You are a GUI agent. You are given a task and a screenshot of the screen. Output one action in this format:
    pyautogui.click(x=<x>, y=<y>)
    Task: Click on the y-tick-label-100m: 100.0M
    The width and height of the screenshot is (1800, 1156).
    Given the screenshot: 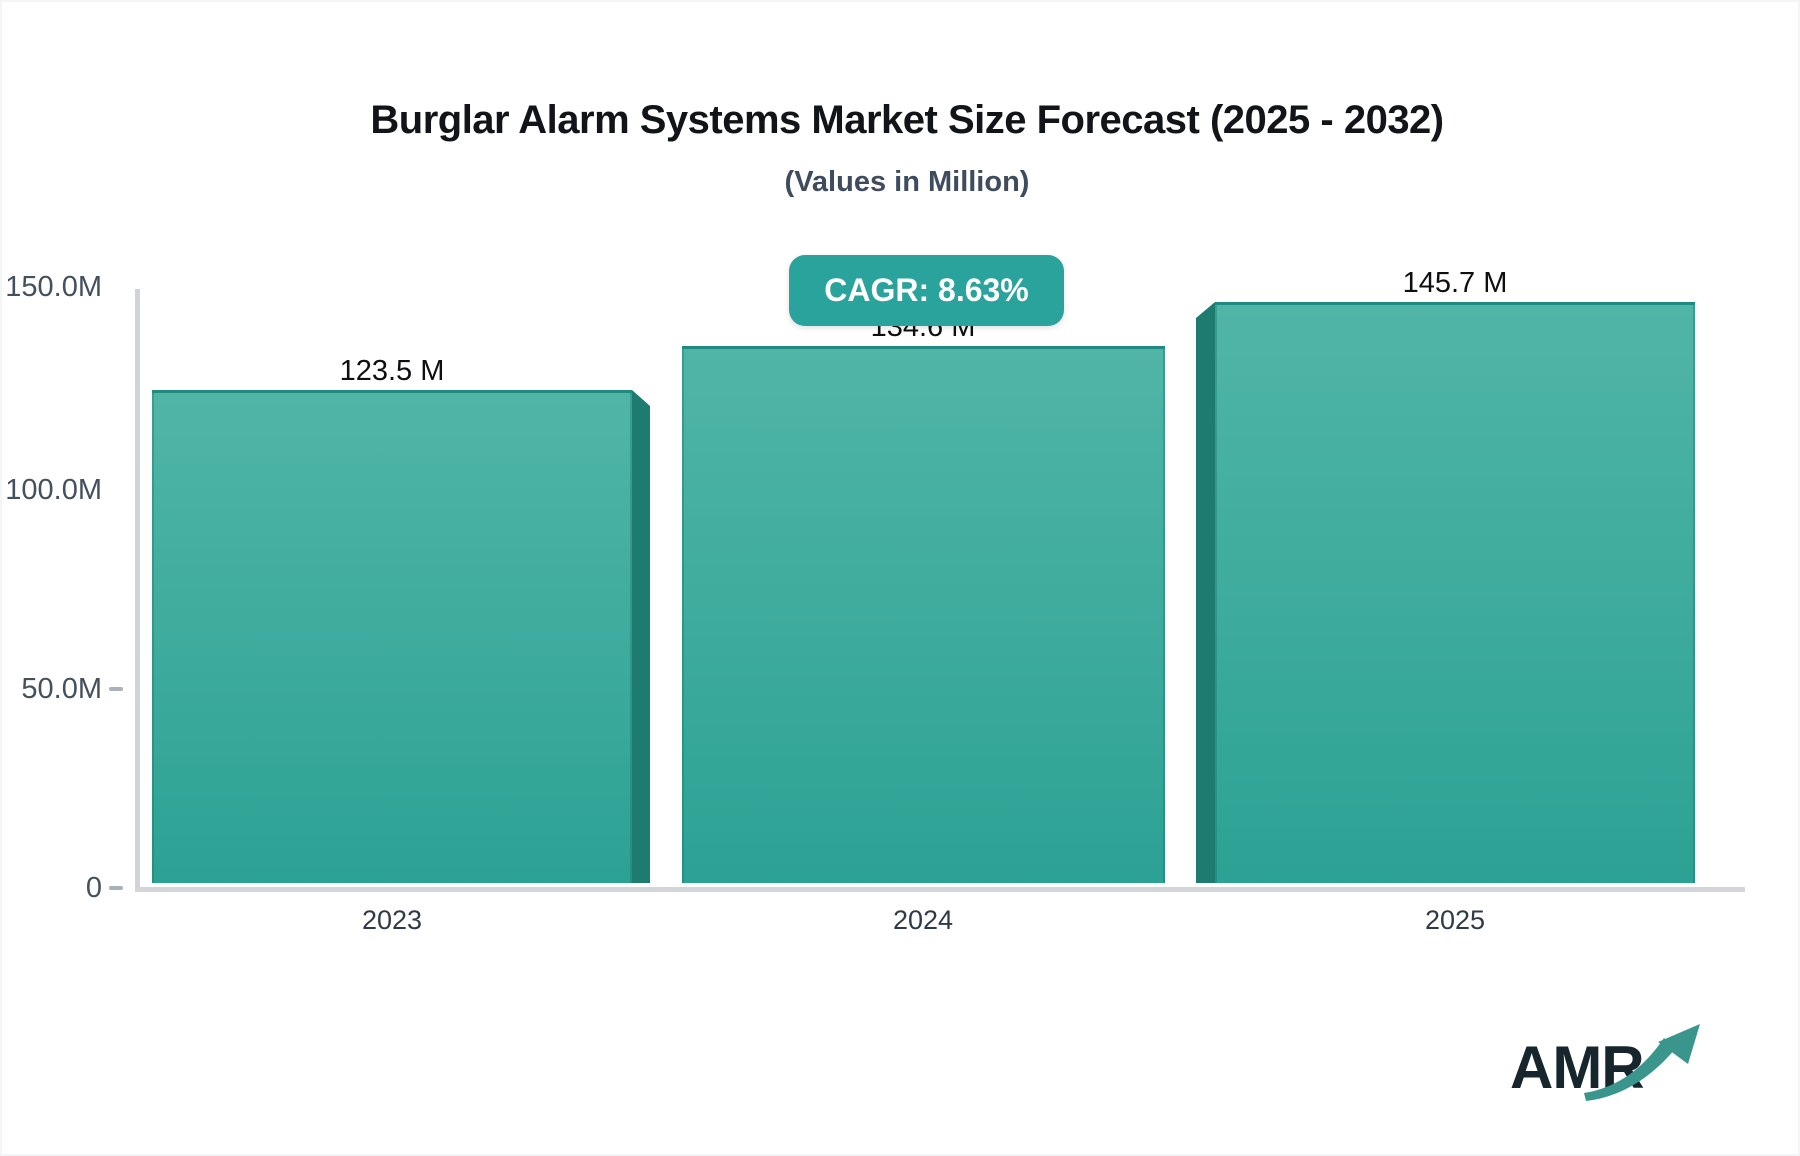 What is the action you would take?
    pyautogui.click(x=53, y=490)
    